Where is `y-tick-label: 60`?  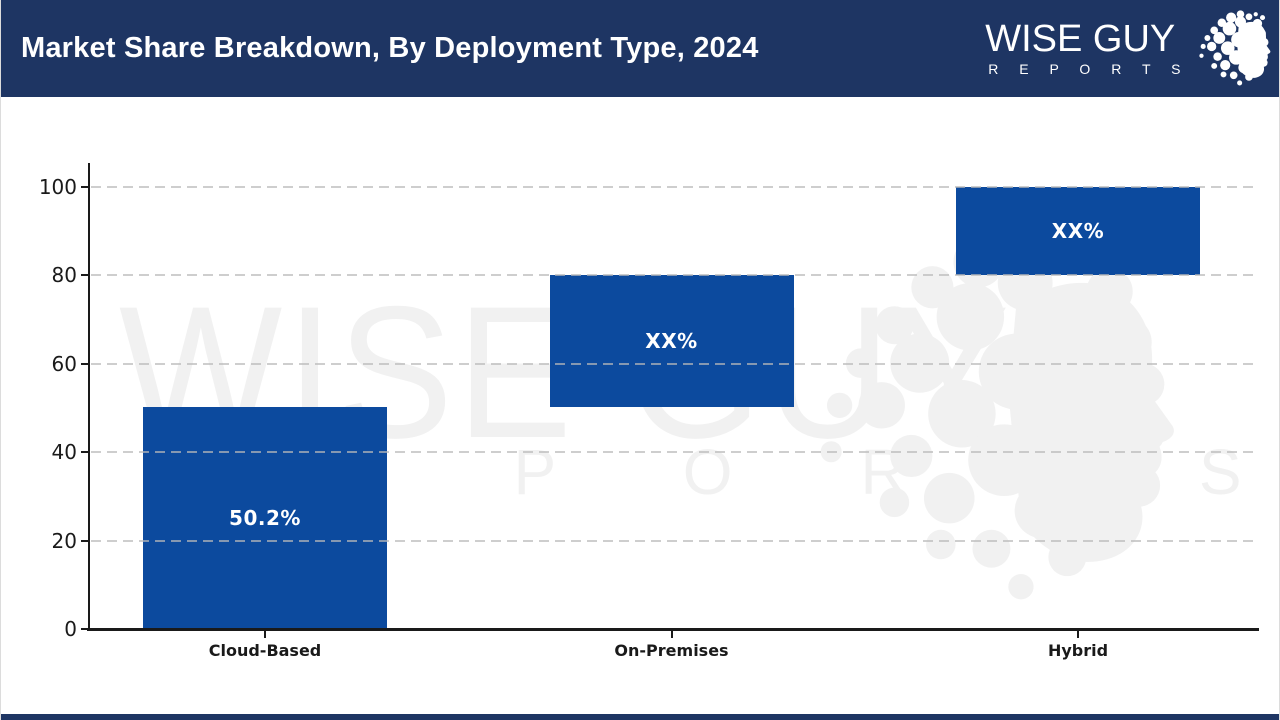 y-tick-label: 60 is located at coordinates (64, 363).